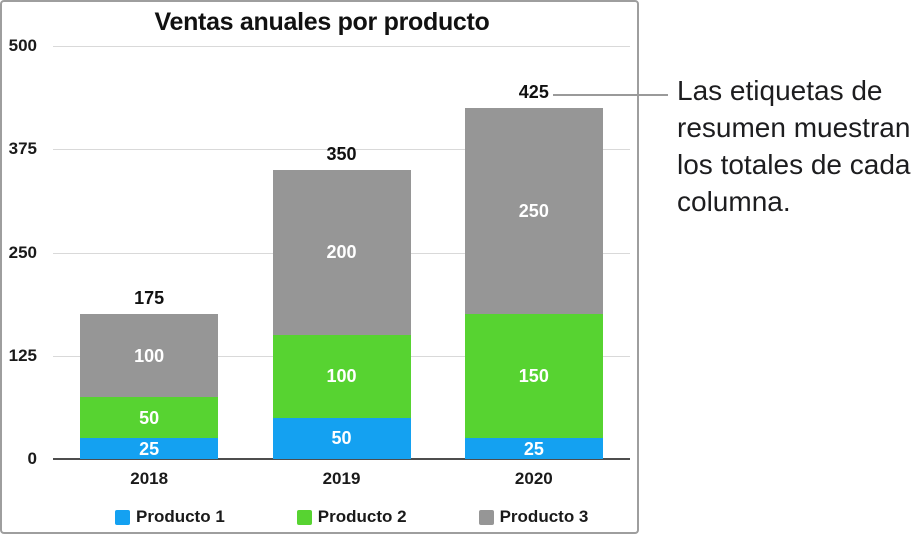 The height and width of the screenshot is (535, 923). I want to click on x-axis-label: 2019, so click(341, 478).